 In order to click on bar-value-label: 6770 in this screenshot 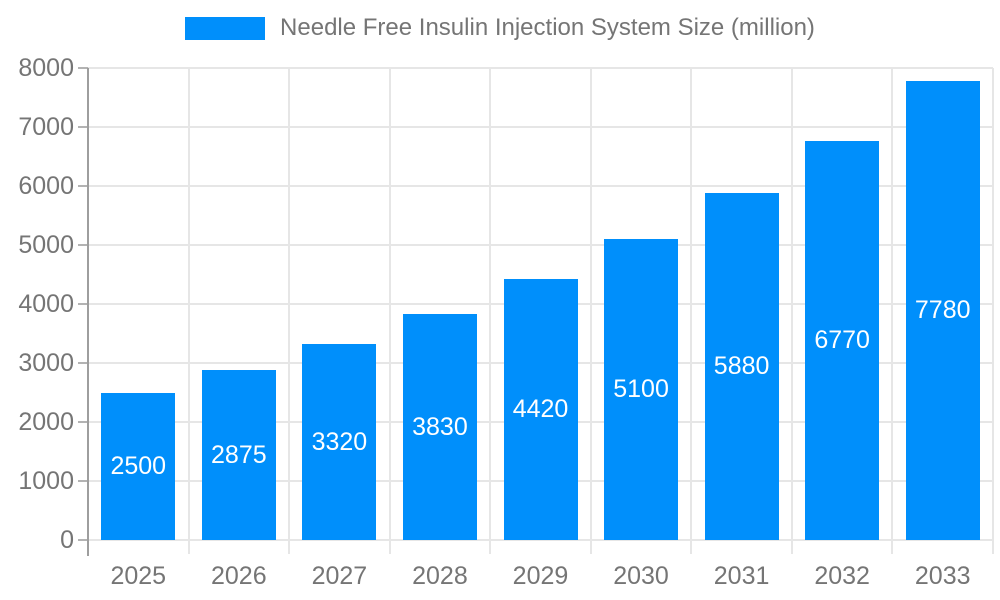, I will do `click(842, 339)`.